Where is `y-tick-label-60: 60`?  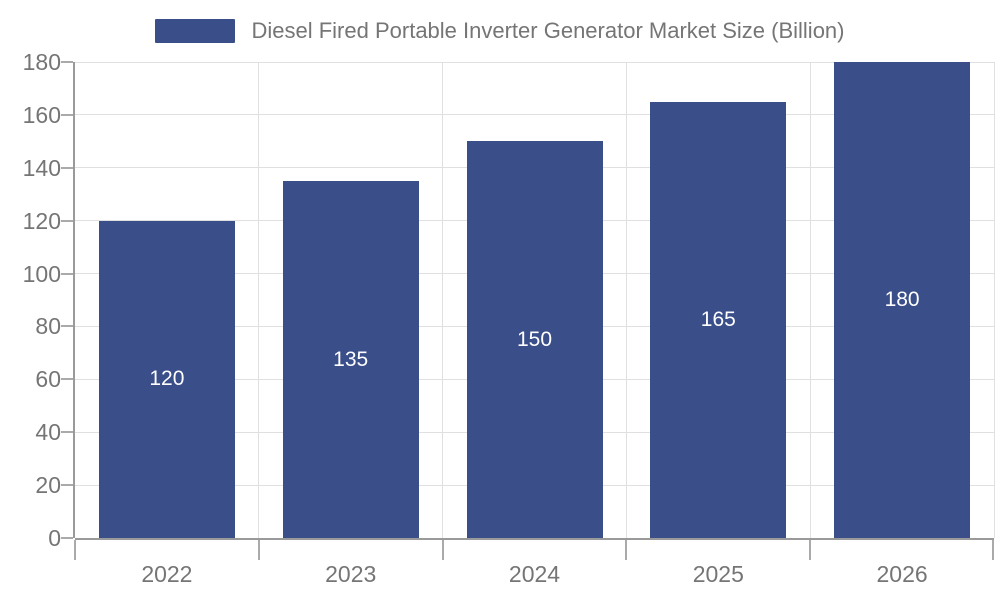
y-tick-label-60: 60 is located at coordinates (48, 379).